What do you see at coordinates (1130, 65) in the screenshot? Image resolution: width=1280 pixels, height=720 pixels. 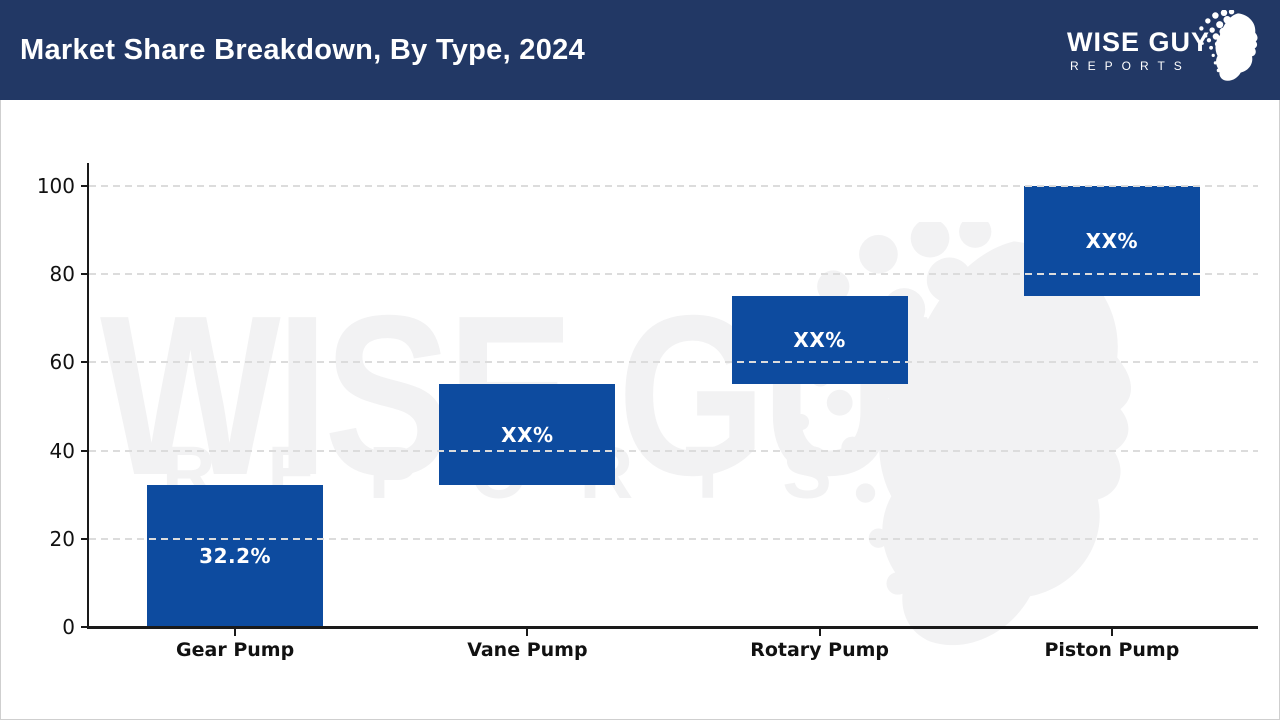 I see `logo-line2: REPORTS` at bounding box center [1130, 65].